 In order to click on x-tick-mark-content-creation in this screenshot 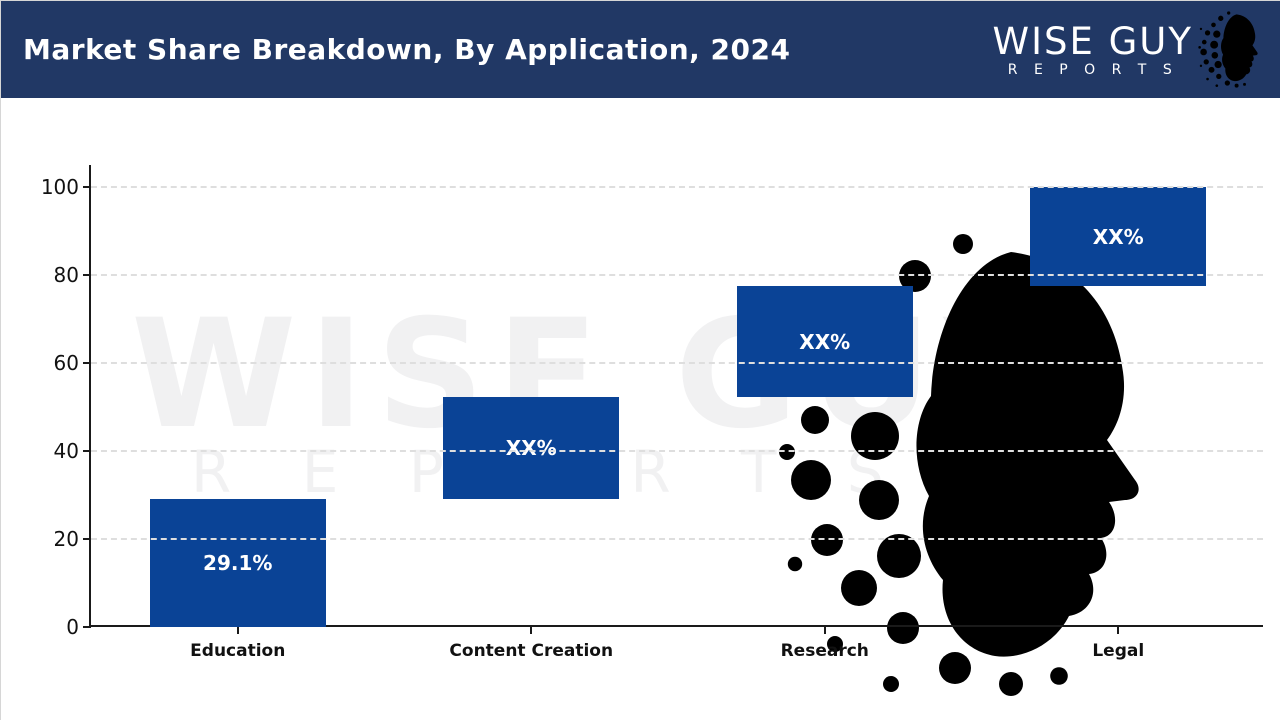, I will do `click(531, 630)`.